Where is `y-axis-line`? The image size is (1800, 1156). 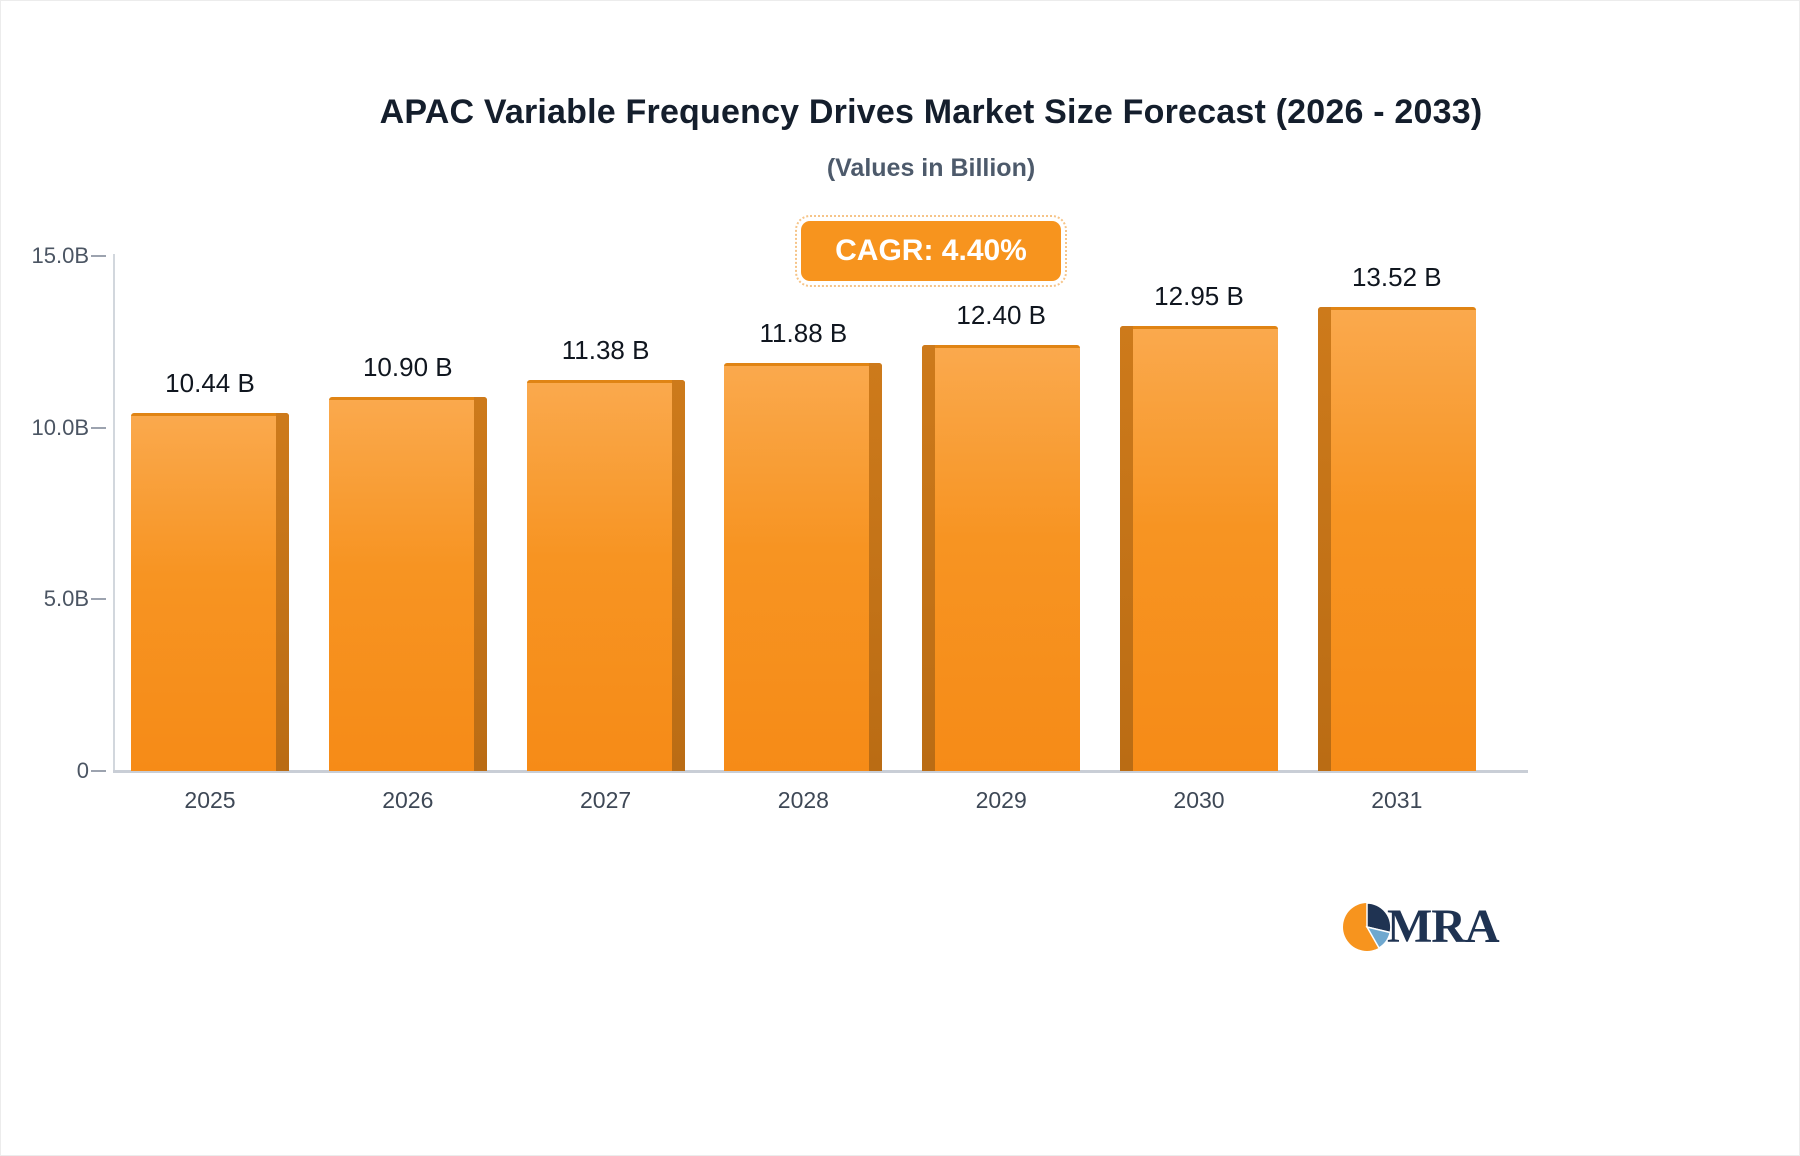 y-axis-line is located at coordinates (114, 512).